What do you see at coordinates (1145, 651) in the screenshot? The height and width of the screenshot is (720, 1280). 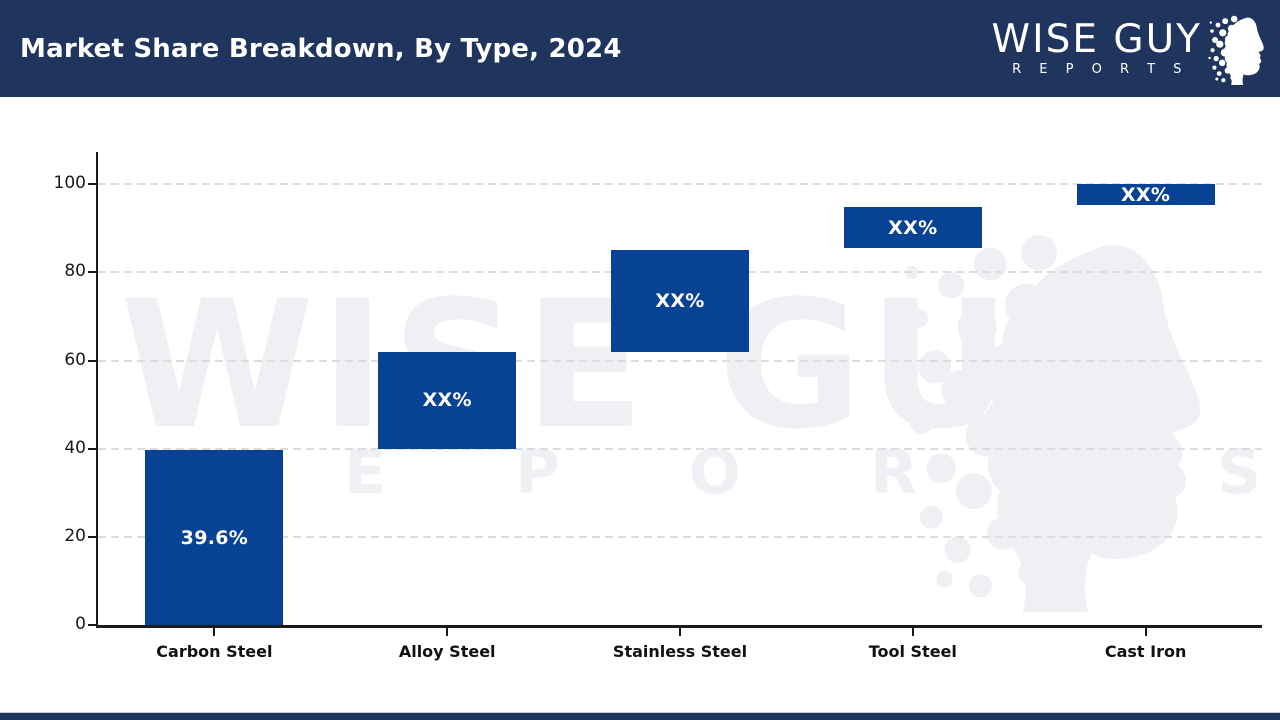 I see `x-axis-category-label: Cast Iron` at bounding box center [1145, 651].